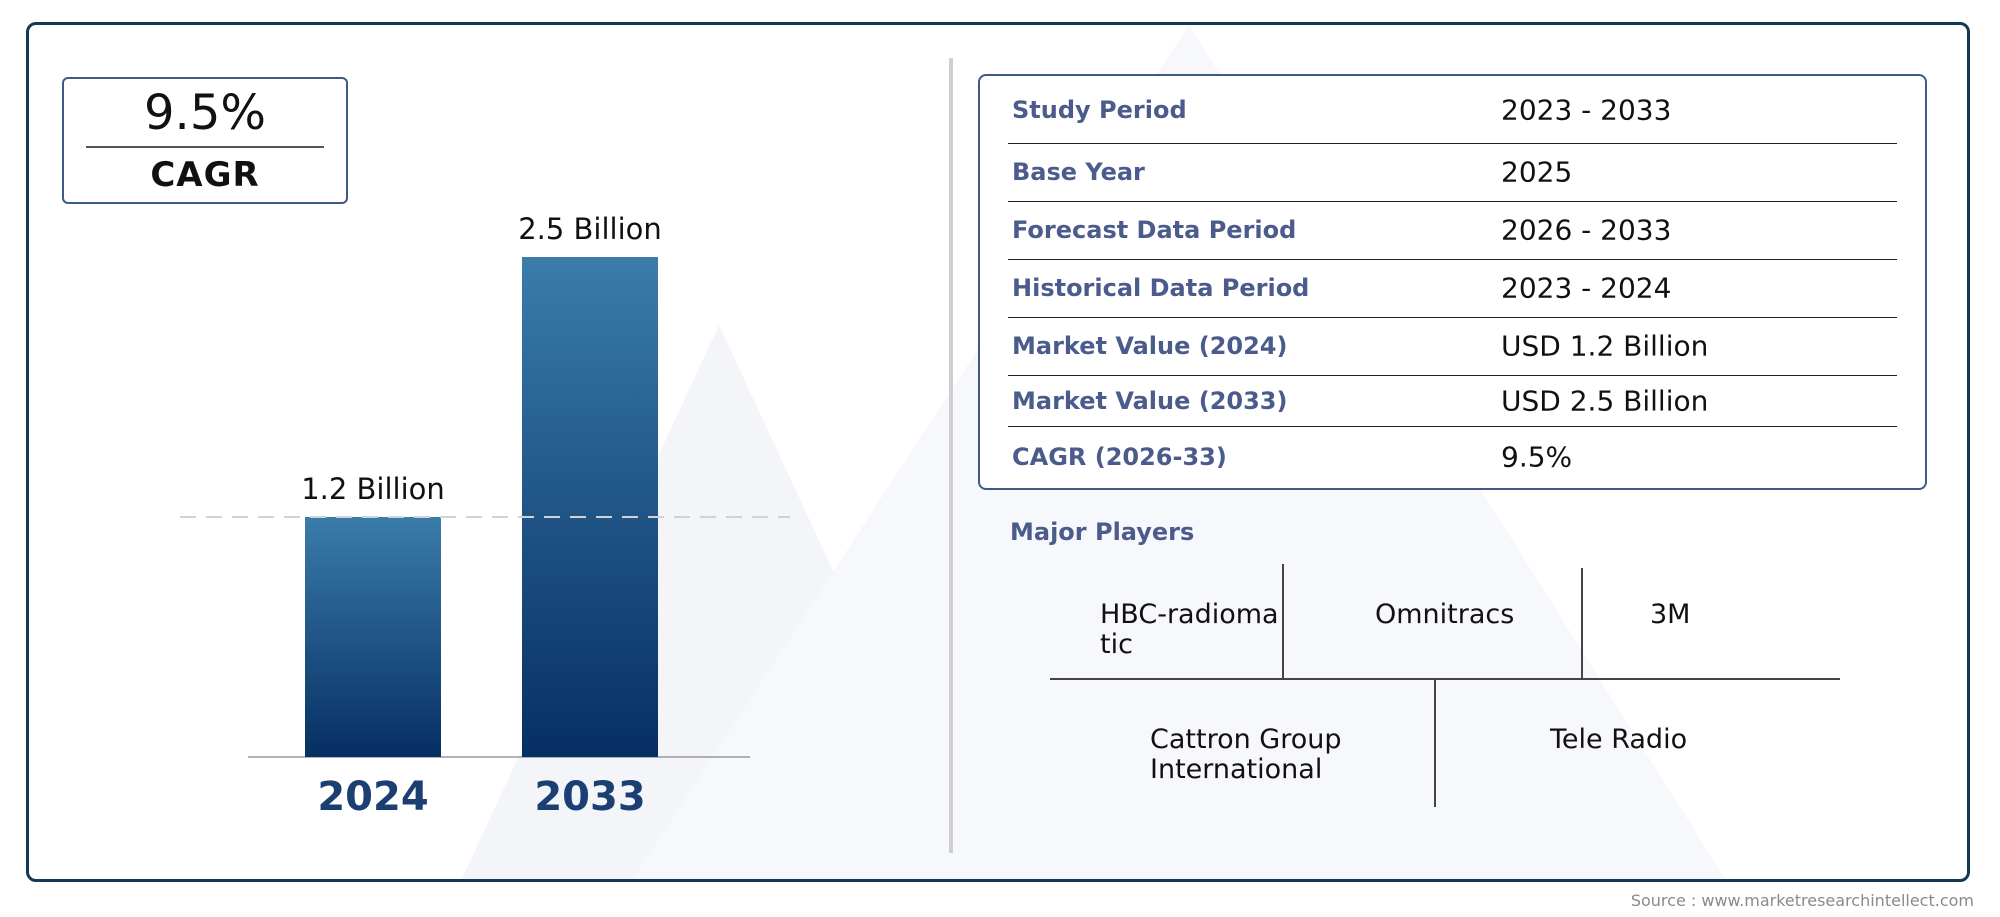 The image size is (2000, 917). I want to click on player-name-line: tic, so click(1116, 644).